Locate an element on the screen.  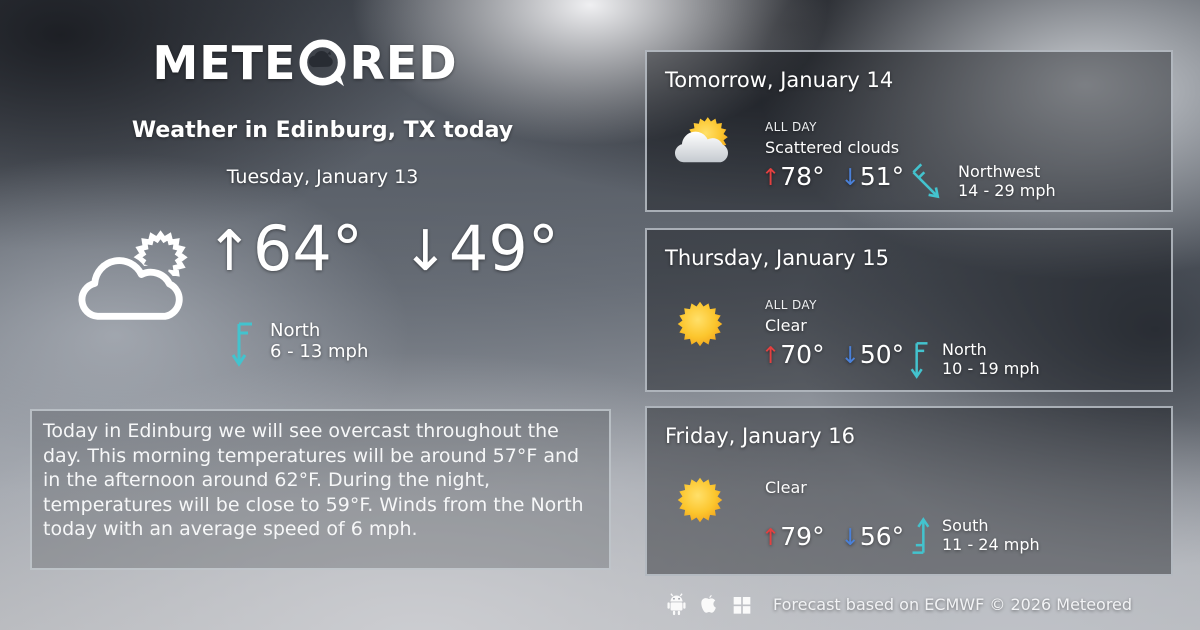
sun-with-cloud-icon is located at coordinates (702, 144).